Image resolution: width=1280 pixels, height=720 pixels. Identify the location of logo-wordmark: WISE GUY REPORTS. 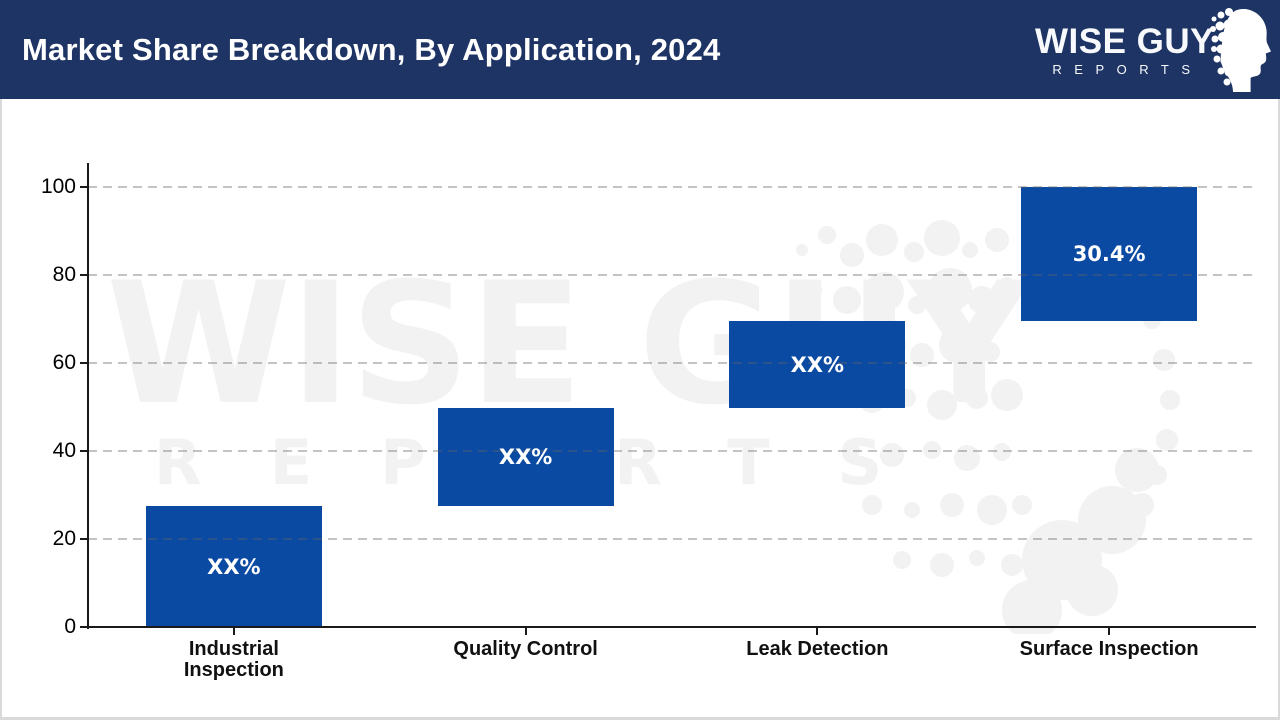
(1124, 49).